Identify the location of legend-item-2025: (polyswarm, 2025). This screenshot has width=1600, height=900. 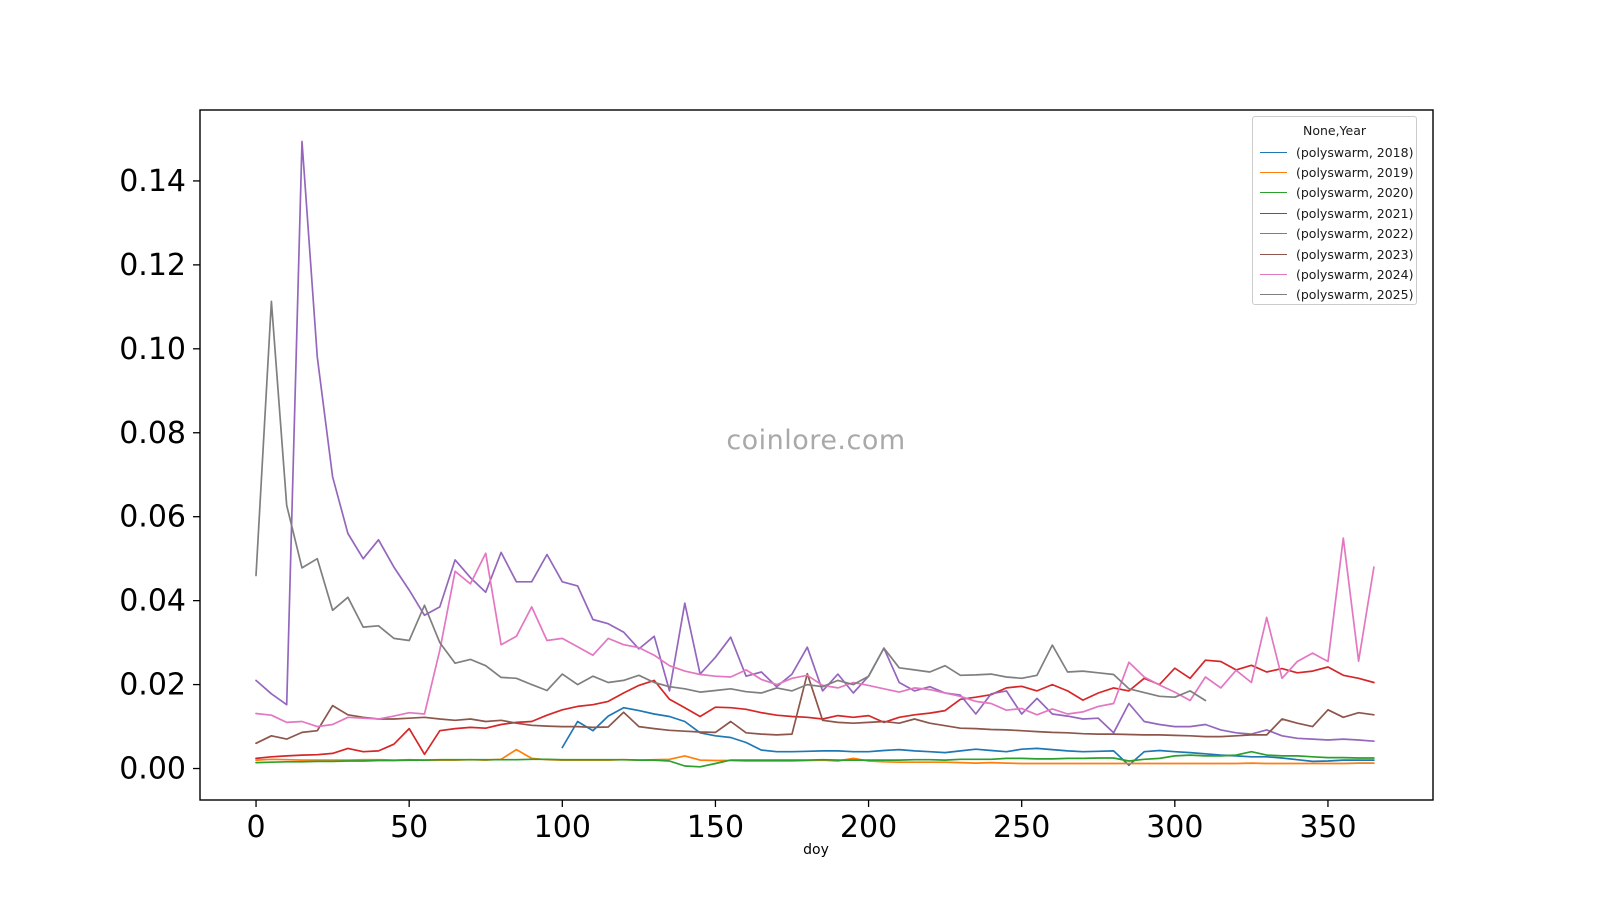
(1334, 295).